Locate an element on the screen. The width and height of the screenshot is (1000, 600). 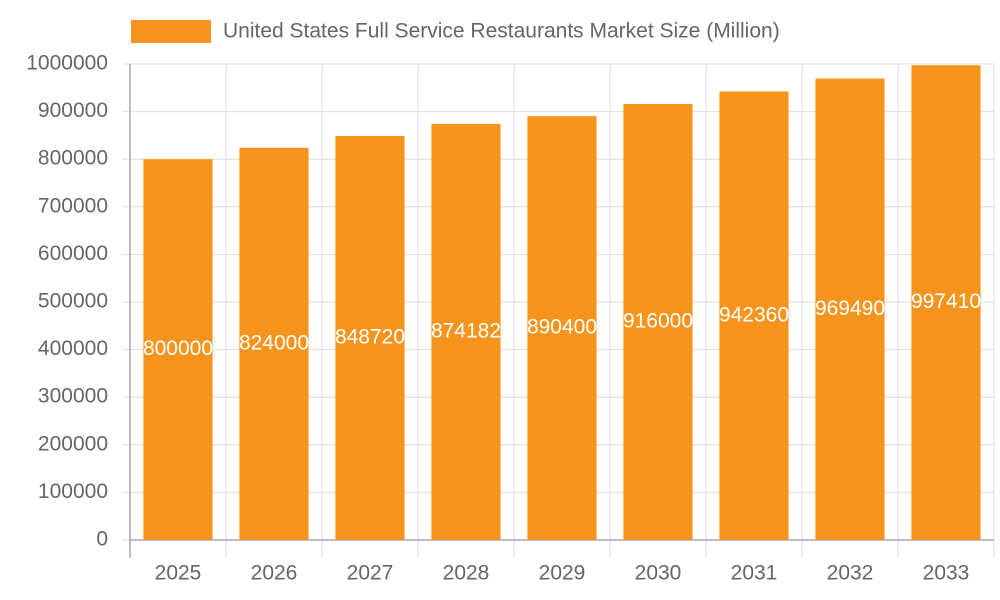
y-tick-label: 0 is located at coordinates (102, 539).